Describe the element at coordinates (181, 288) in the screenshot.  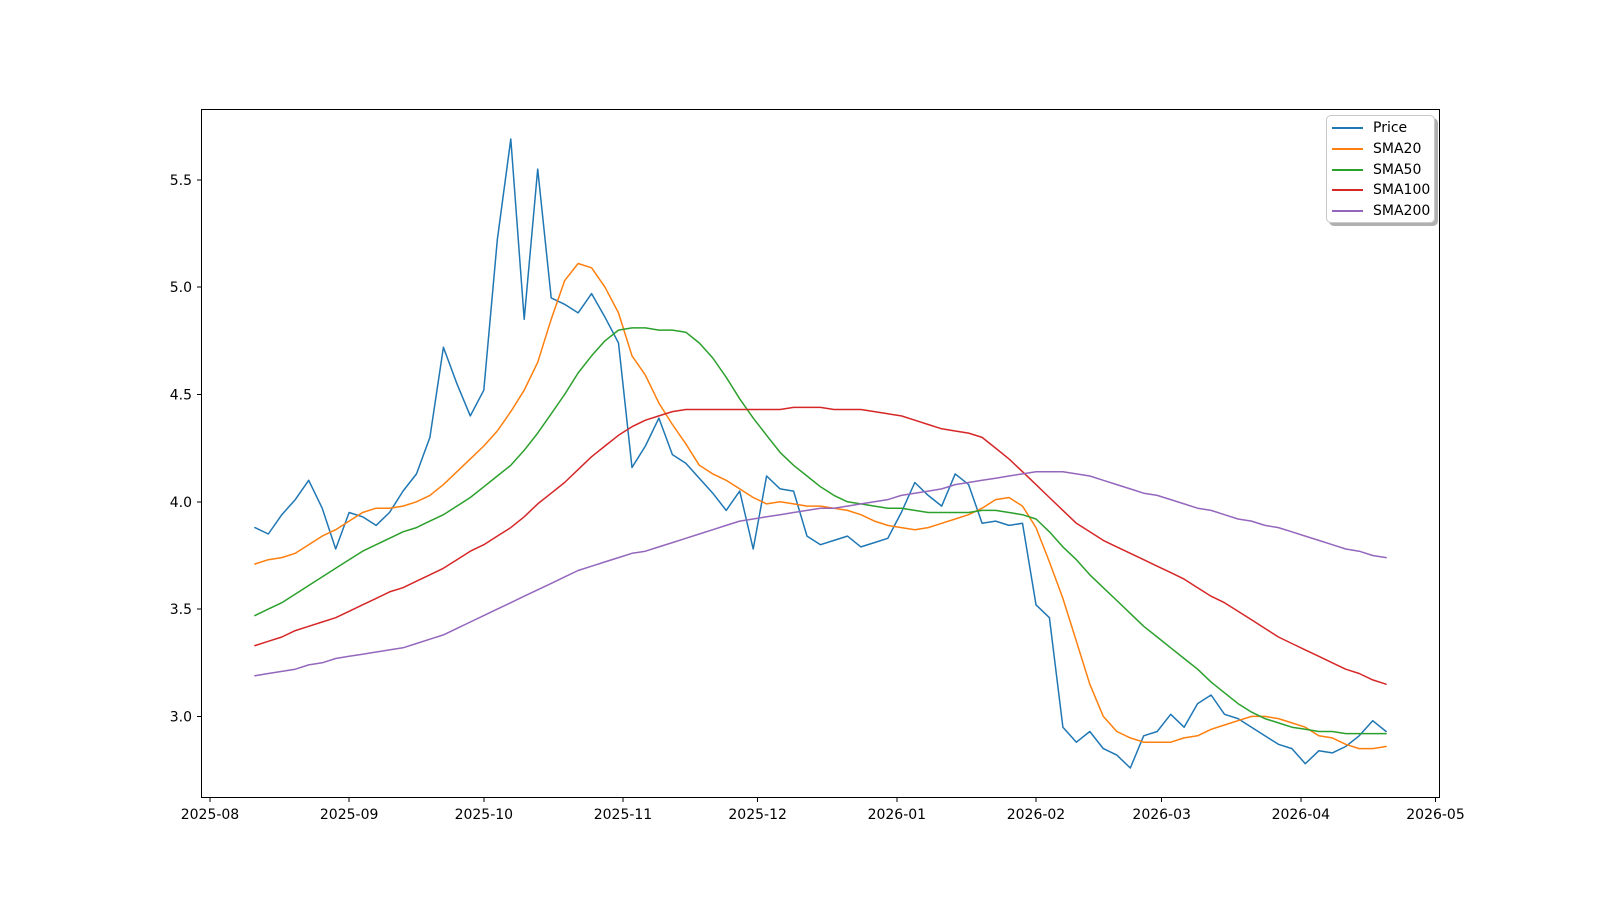
I see `y-tick-label: 5.0` at that location.